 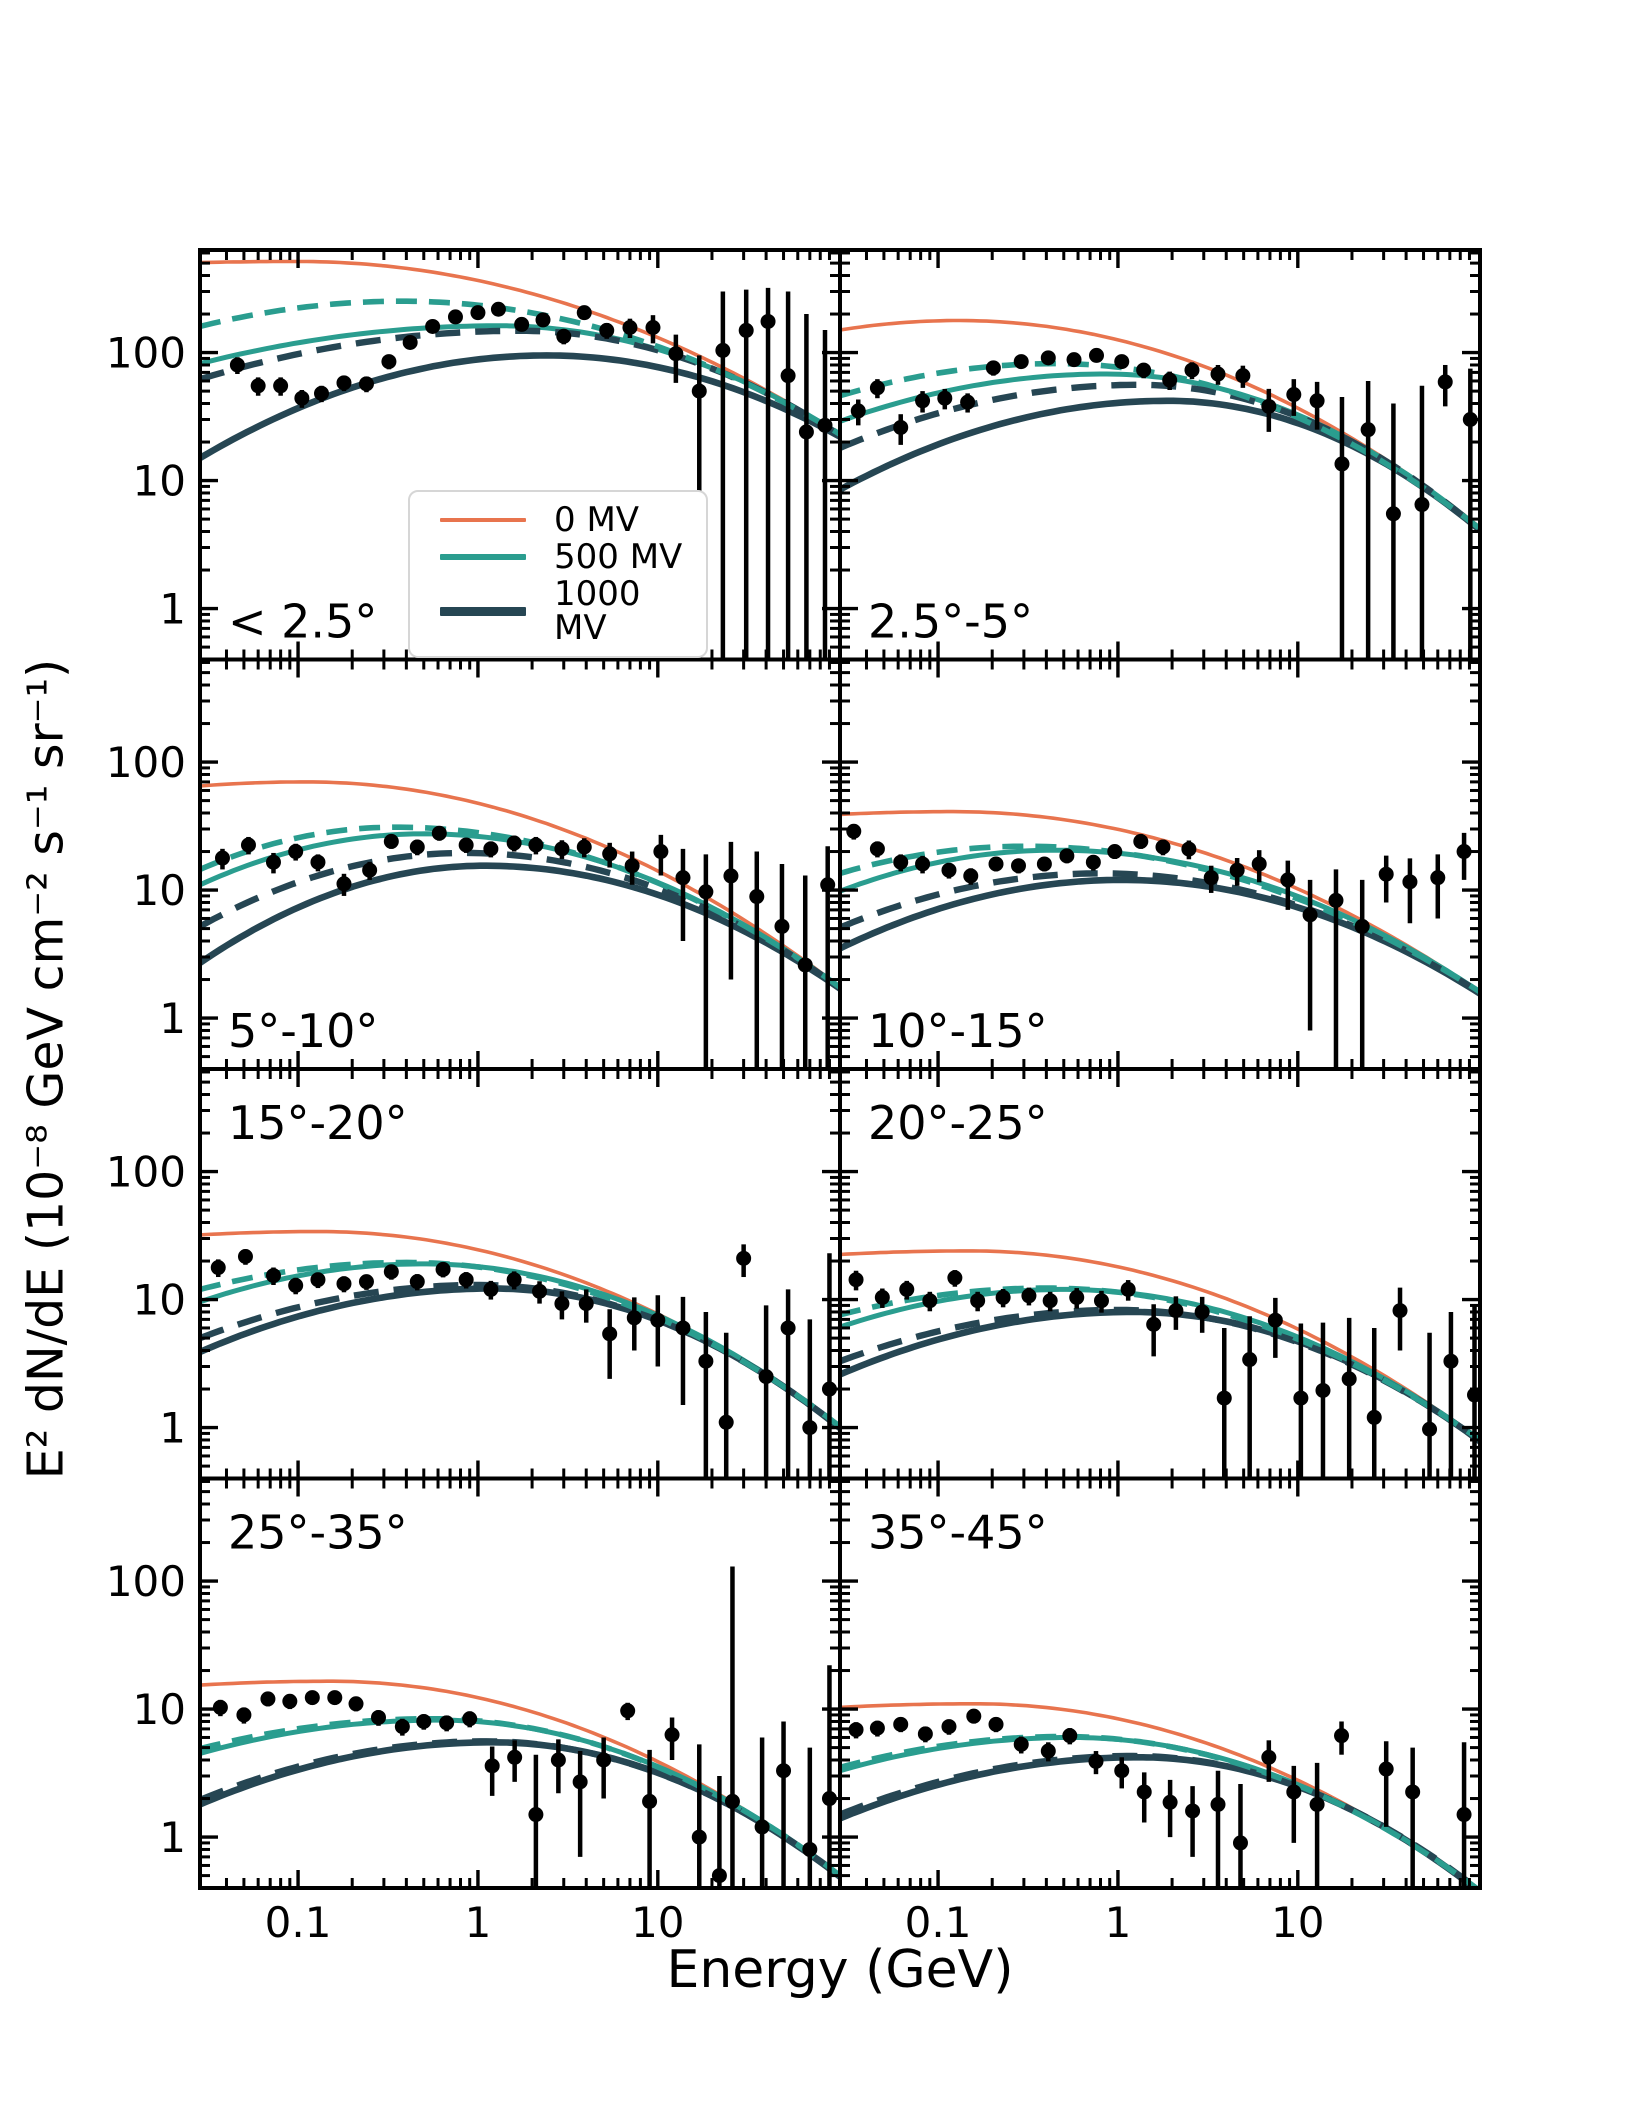 I want to click on legend-item-0mv: 0 MV, so click(x=568, y=520).